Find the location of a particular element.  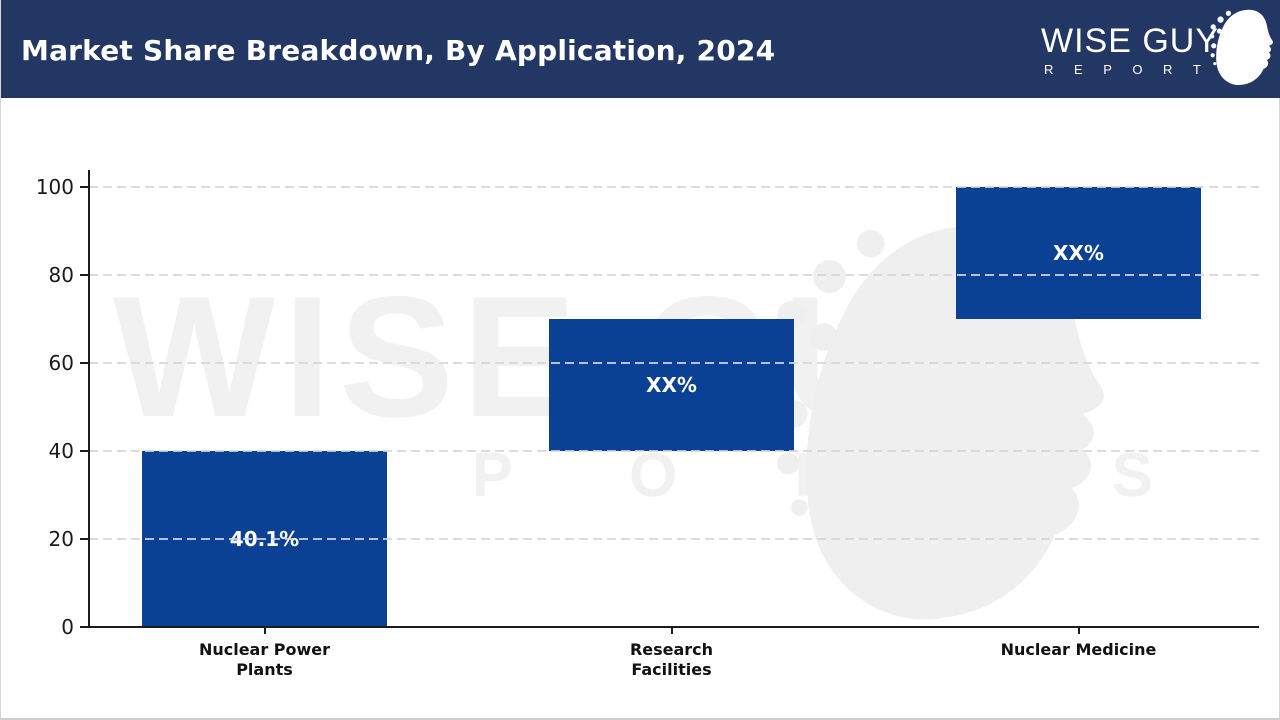

head-silhouette is located at coordinates (1244, 47).